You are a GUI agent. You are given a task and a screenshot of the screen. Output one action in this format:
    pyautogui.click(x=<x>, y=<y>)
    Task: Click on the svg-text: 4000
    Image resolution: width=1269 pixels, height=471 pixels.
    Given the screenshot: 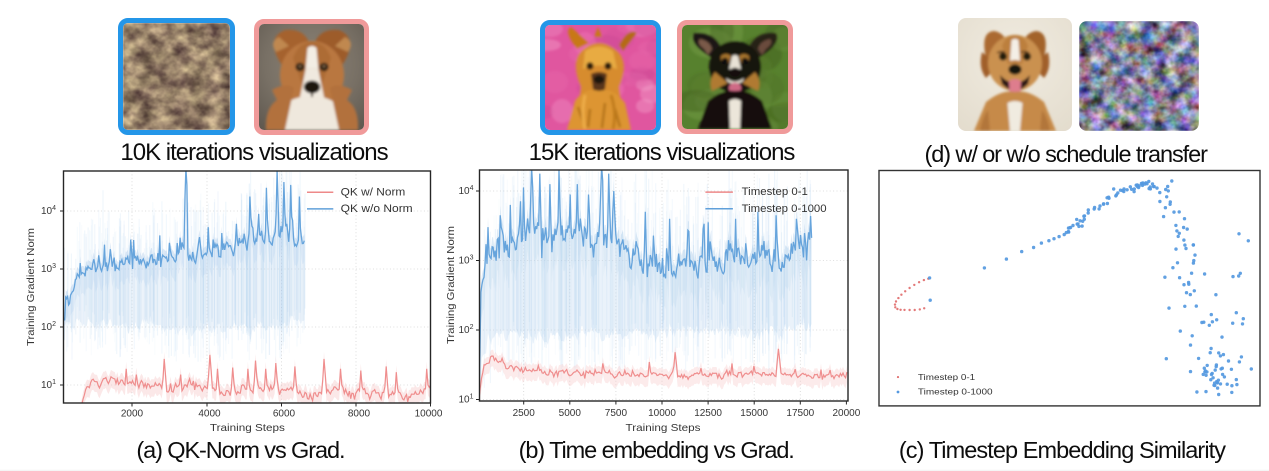 What is the action you would take?
    pyautogui.click(x=209, y=414)
    